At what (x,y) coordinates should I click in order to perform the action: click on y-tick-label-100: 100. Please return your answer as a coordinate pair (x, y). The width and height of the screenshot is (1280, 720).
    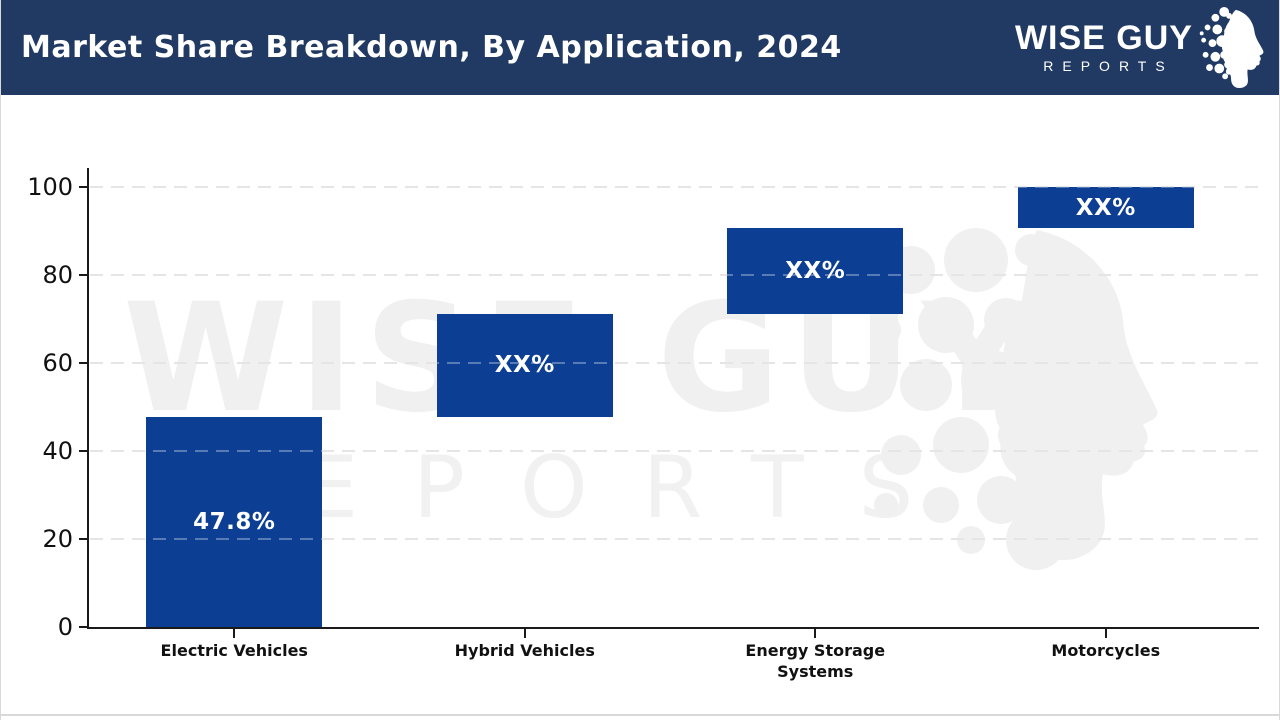
    Looking at the image, I should click on (50, 187).